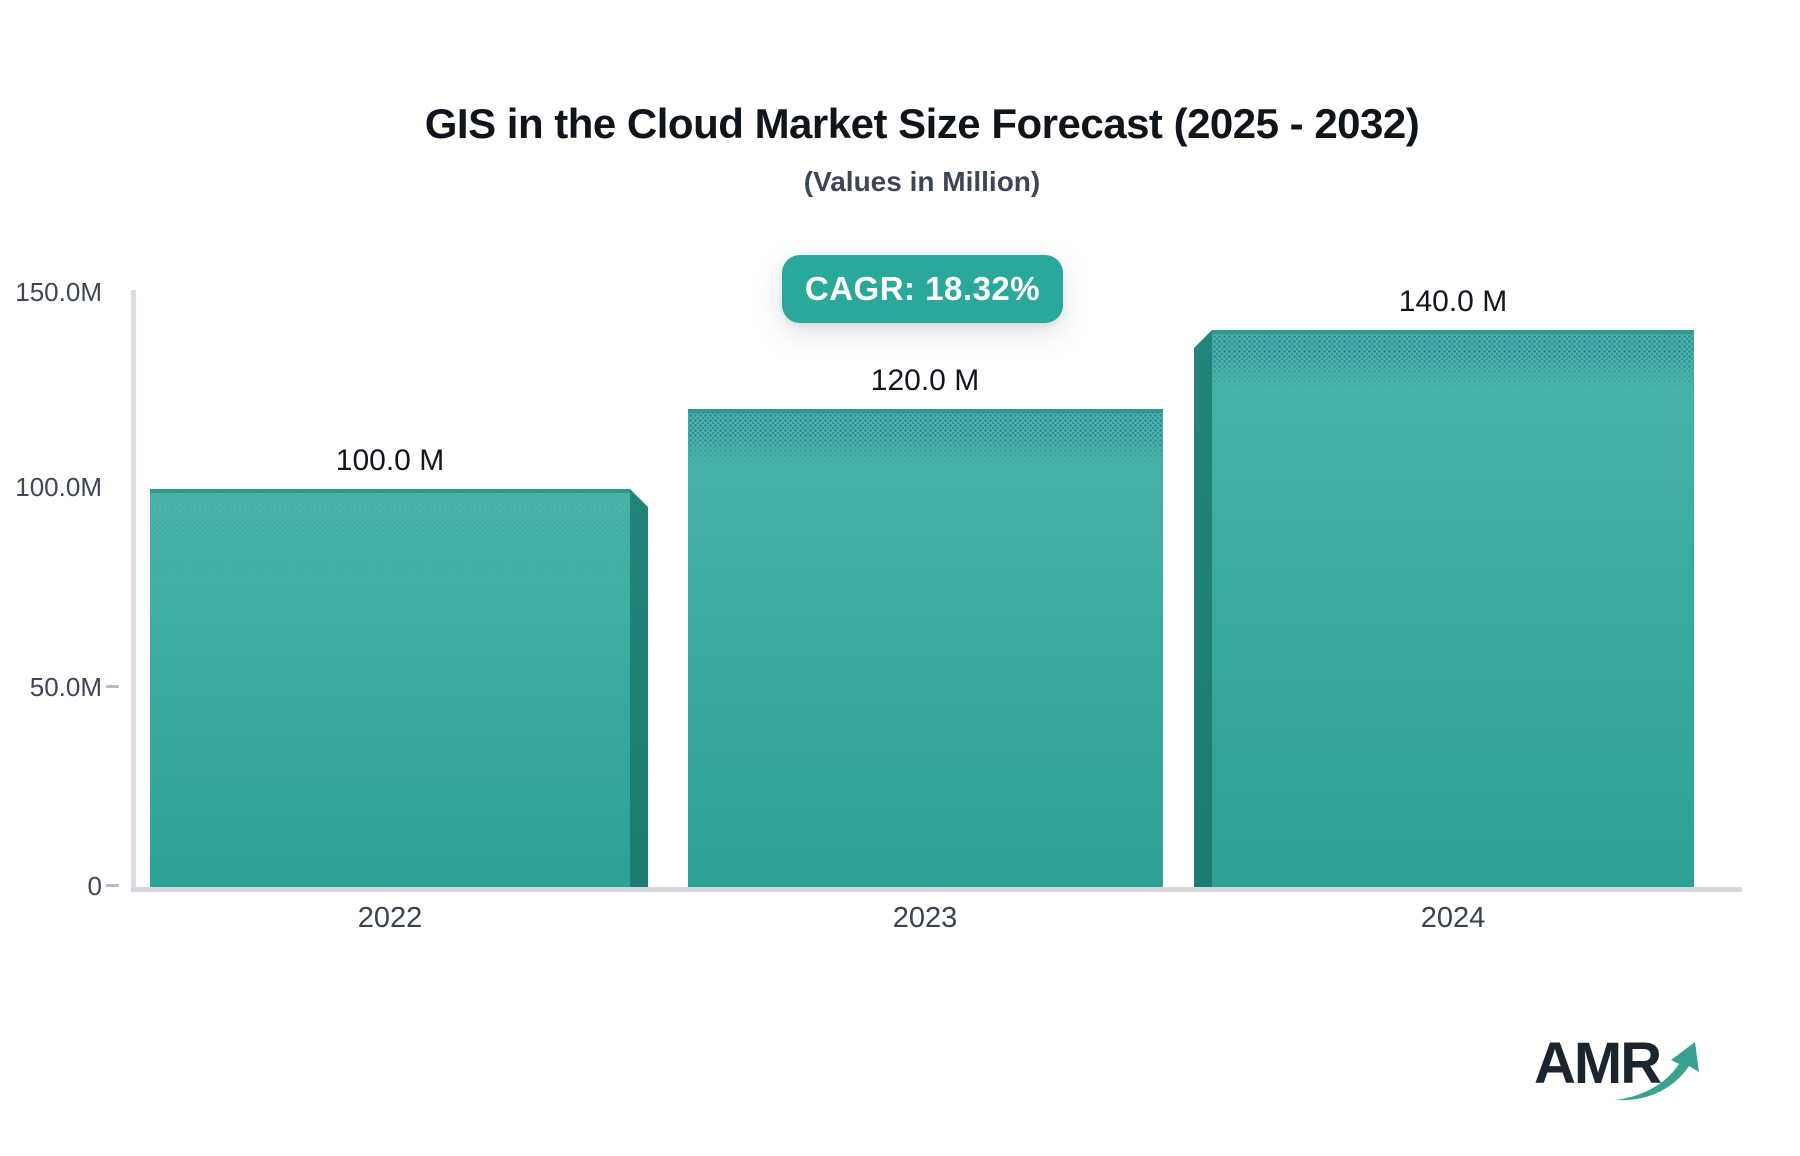 This screenshot has height=1156, width=1800. I want to click on amr-logo: AMR, so click(1634, 1075).